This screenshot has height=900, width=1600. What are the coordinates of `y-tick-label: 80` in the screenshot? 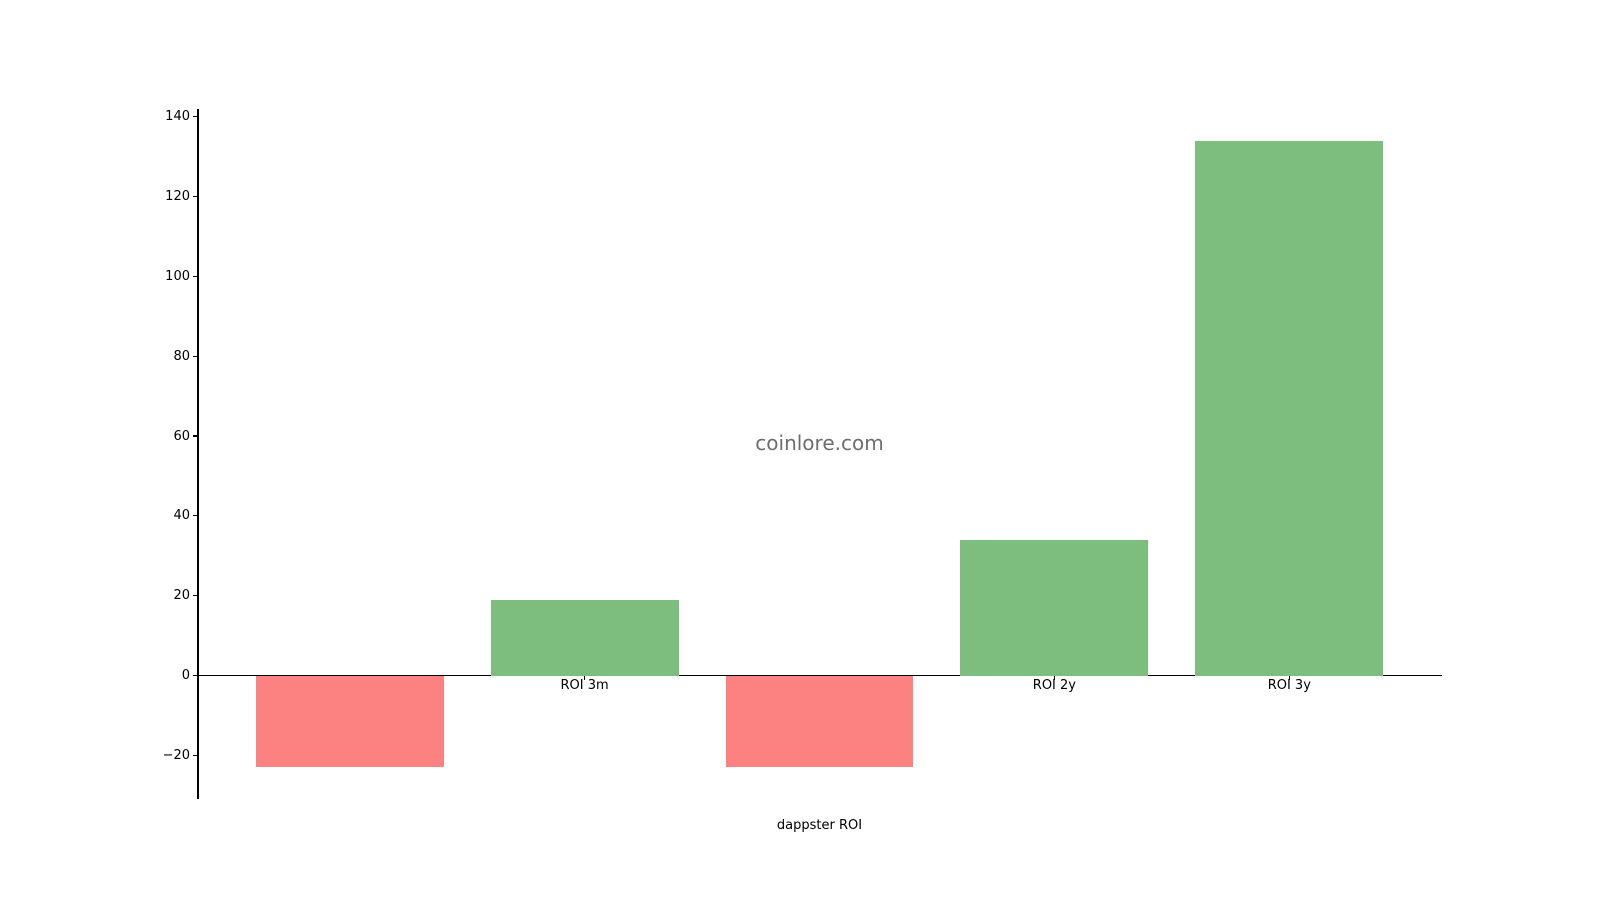 It's located at (181, 356).